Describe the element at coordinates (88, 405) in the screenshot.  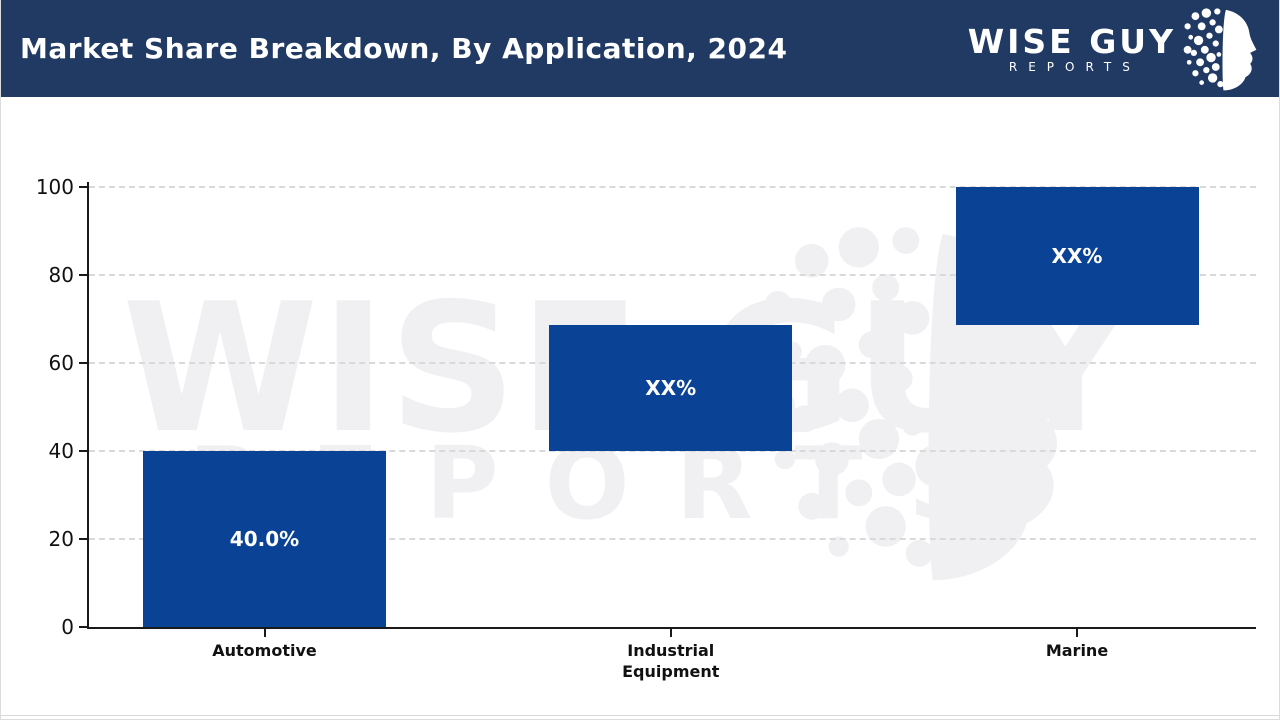
I see `y-axis-spine` at that location.